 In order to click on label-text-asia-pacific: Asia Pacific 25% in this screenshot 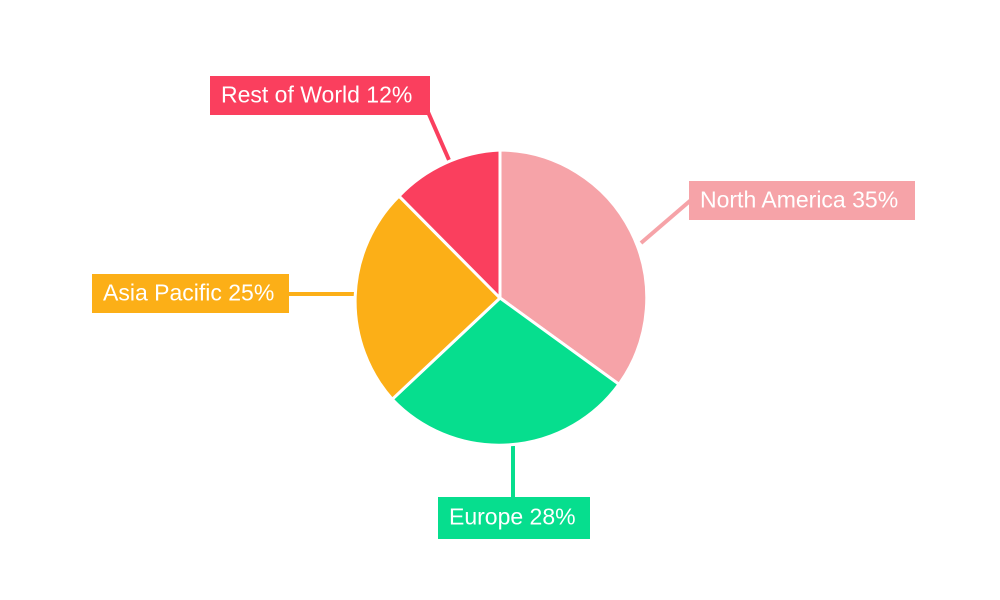, I will do `click(188, 293)`.